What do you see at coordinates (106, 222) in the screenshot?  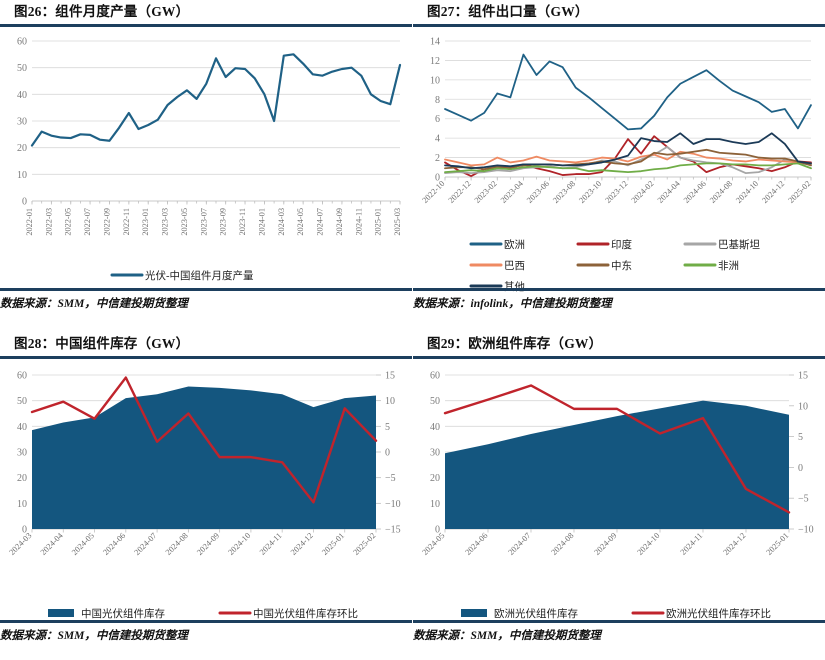 I see `svg-text: 2022-09` at bounding box center [106, 222].